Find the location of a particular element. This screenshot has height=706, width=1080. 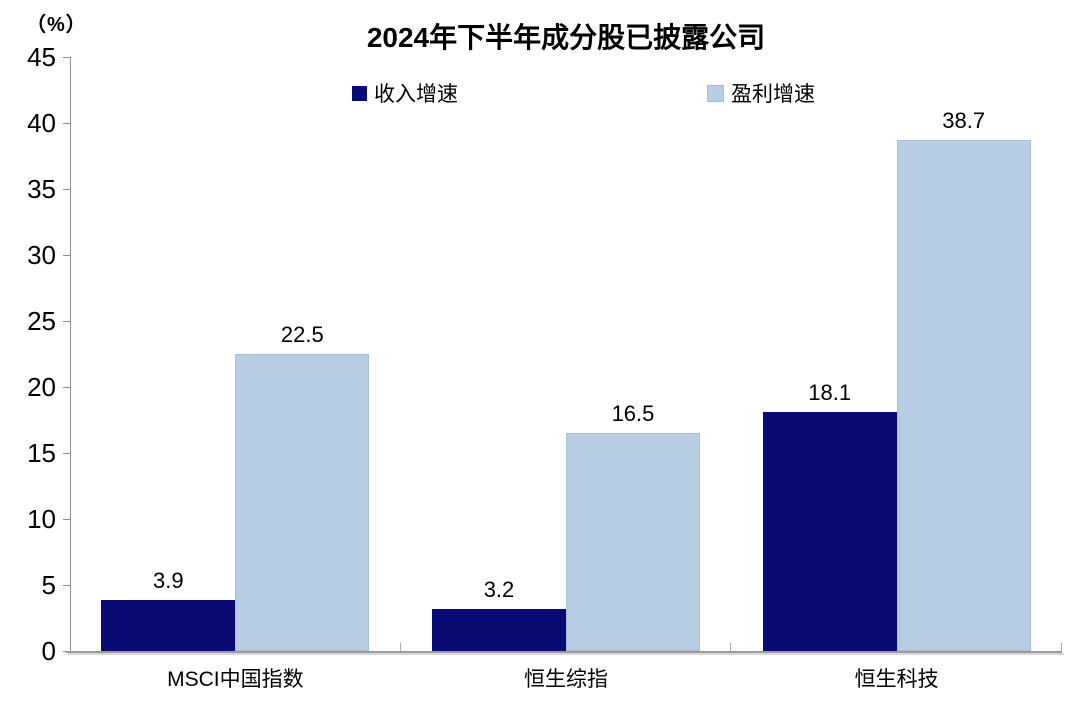

y-tick-label: 0 is located at coordinates (48, 651).